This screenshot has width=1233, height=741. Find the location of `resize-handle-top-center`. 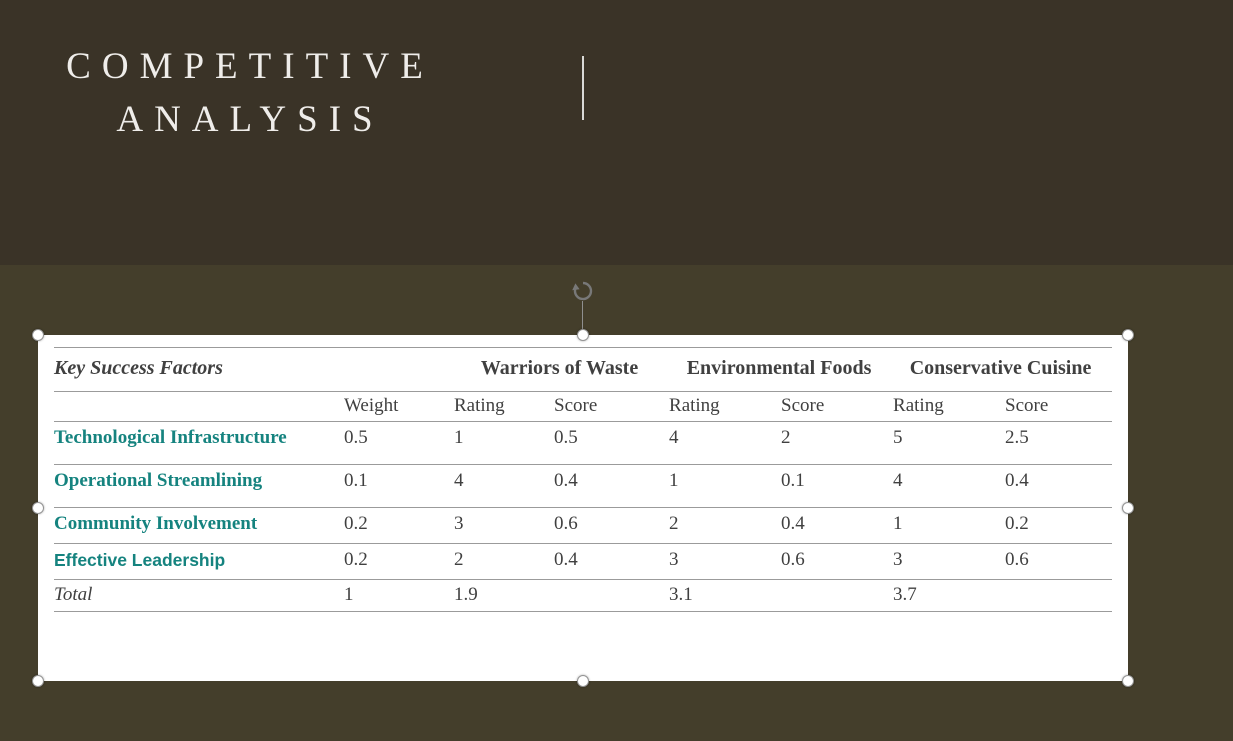

resize-handle-top-center is located at coordinates (583, 335).